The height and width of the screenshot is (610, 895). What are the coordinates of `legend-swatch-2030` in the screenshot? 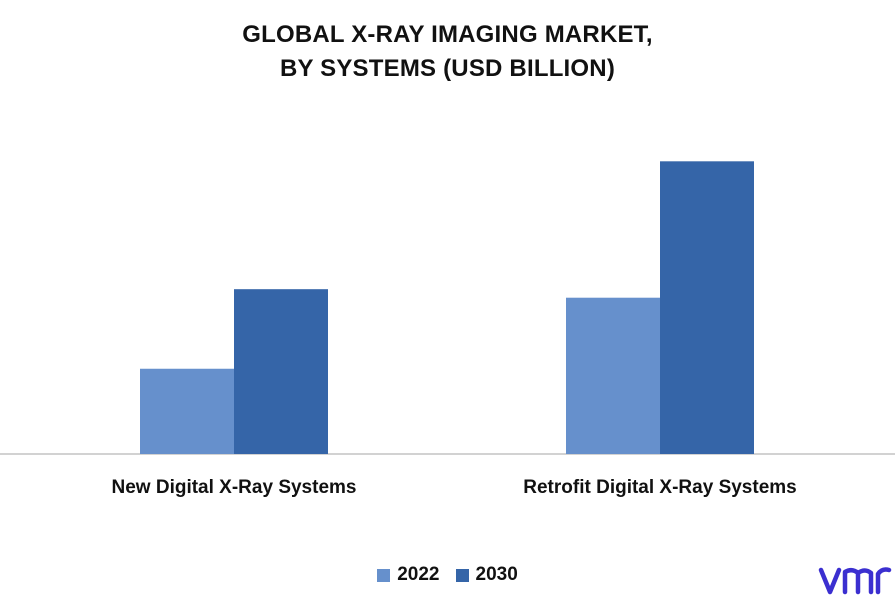 It's located at (462, 575).